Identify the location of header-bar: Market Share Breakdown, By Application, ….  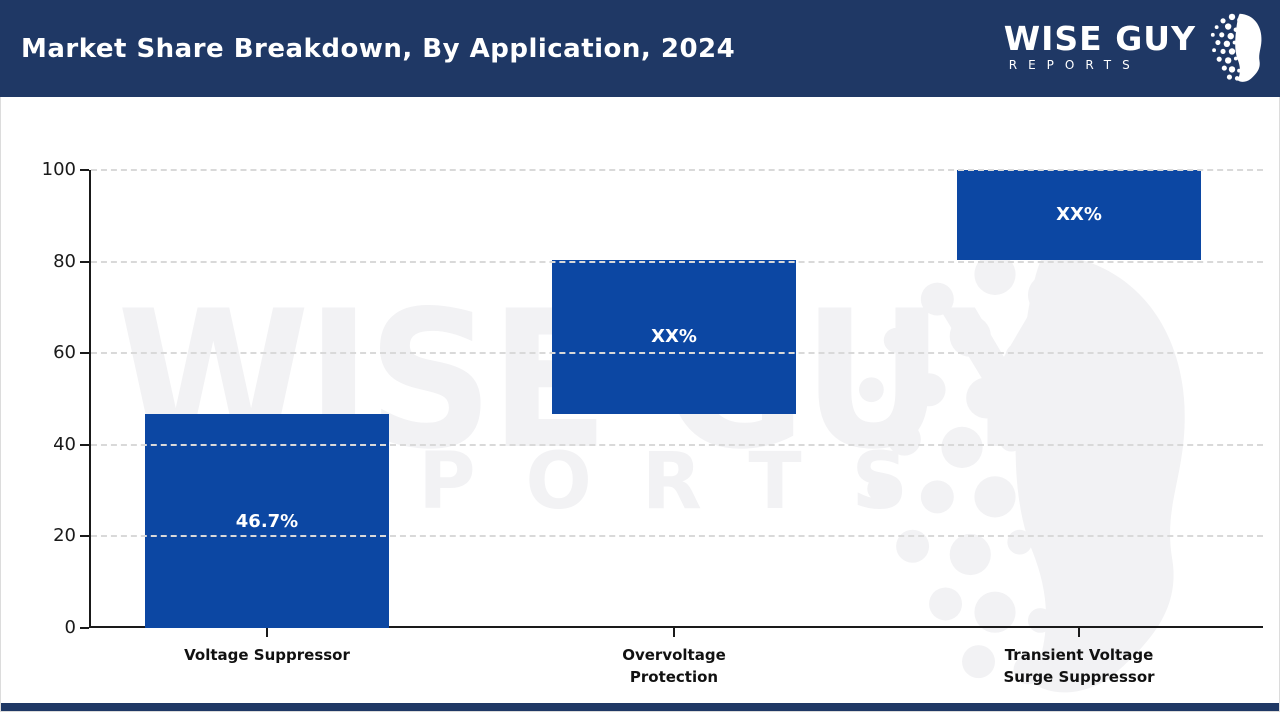
(640, 48).